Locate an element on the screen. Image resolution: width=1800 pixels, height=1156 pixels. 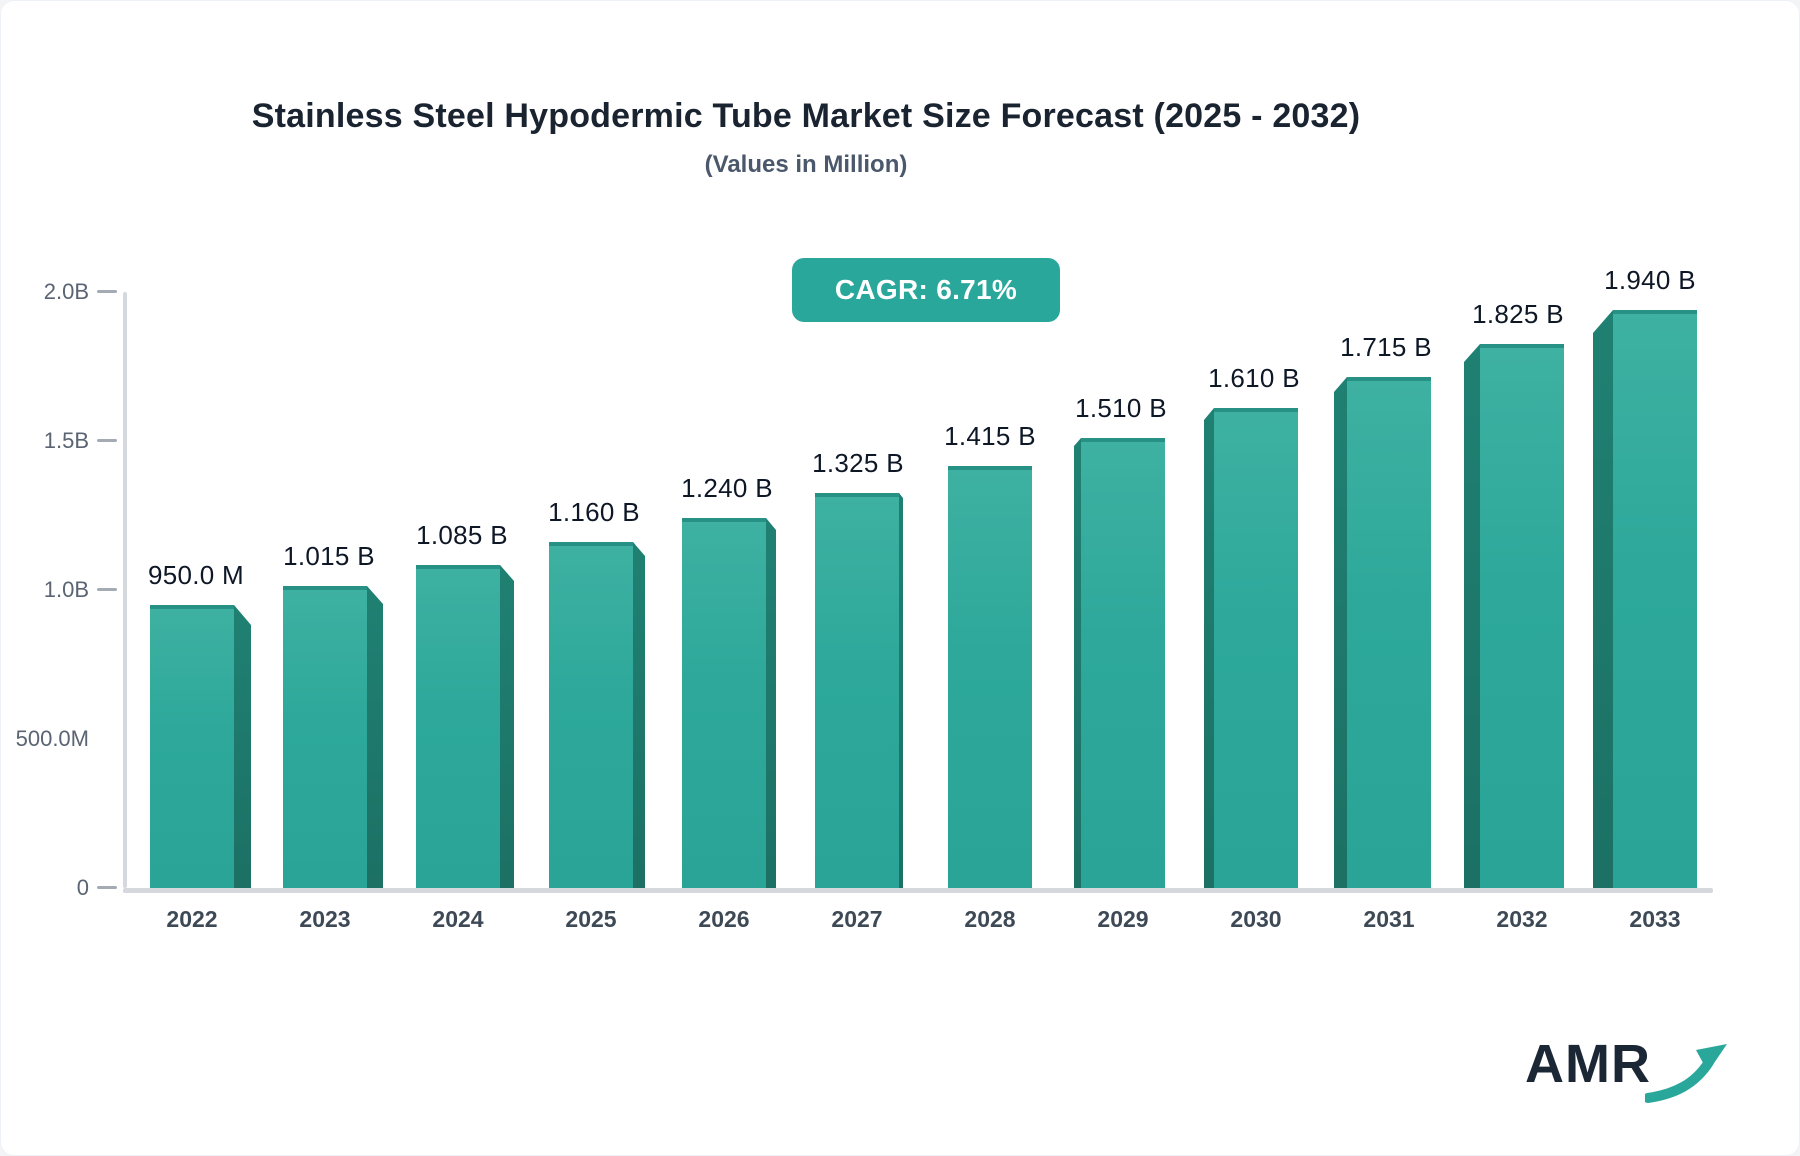
amr-logo: AMR is located at coordinates (1628, 1071).